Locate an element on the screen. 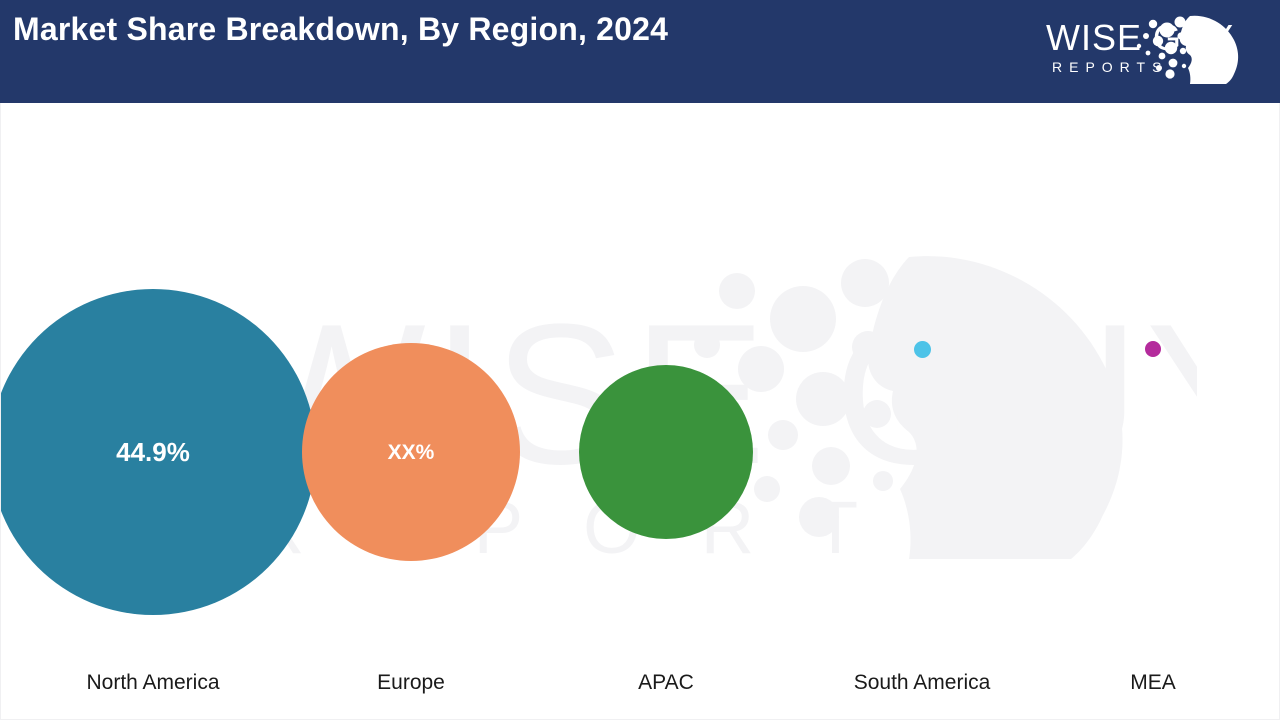 This screenshot has height=720, width=1280. bubble-europe: XX% is located at coordinates (411, 452).